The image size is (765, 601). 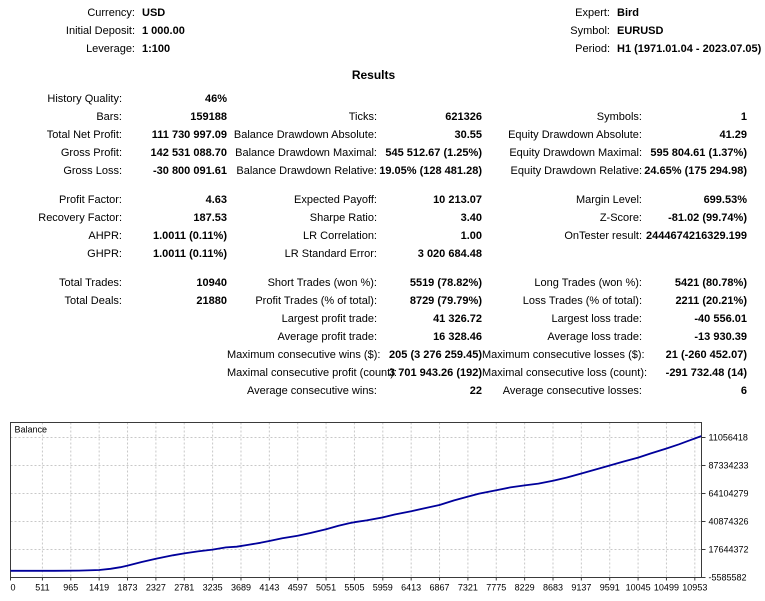 I want to click on initial-deposit-value: 1 000.00, so click(x=163, y=31).